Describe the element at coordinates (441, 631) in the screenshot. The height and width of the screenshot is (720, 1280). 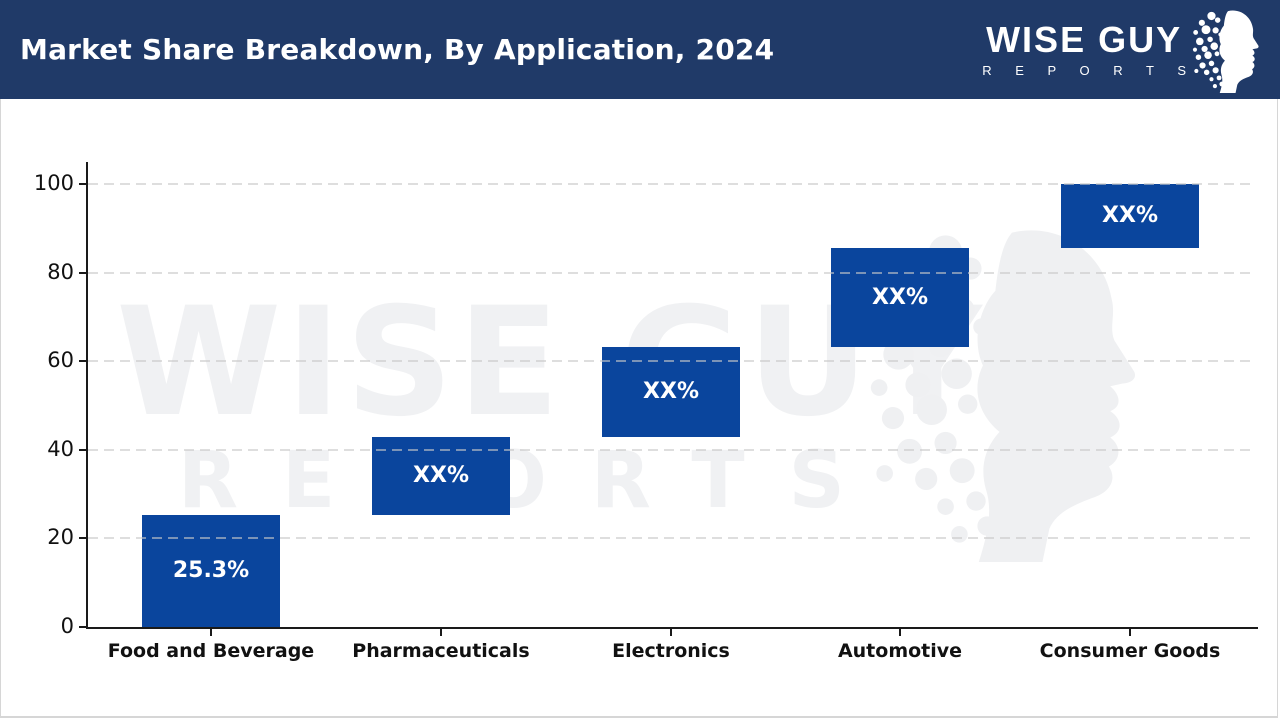
I see `x-tick-pharmaceuticals` at that location.